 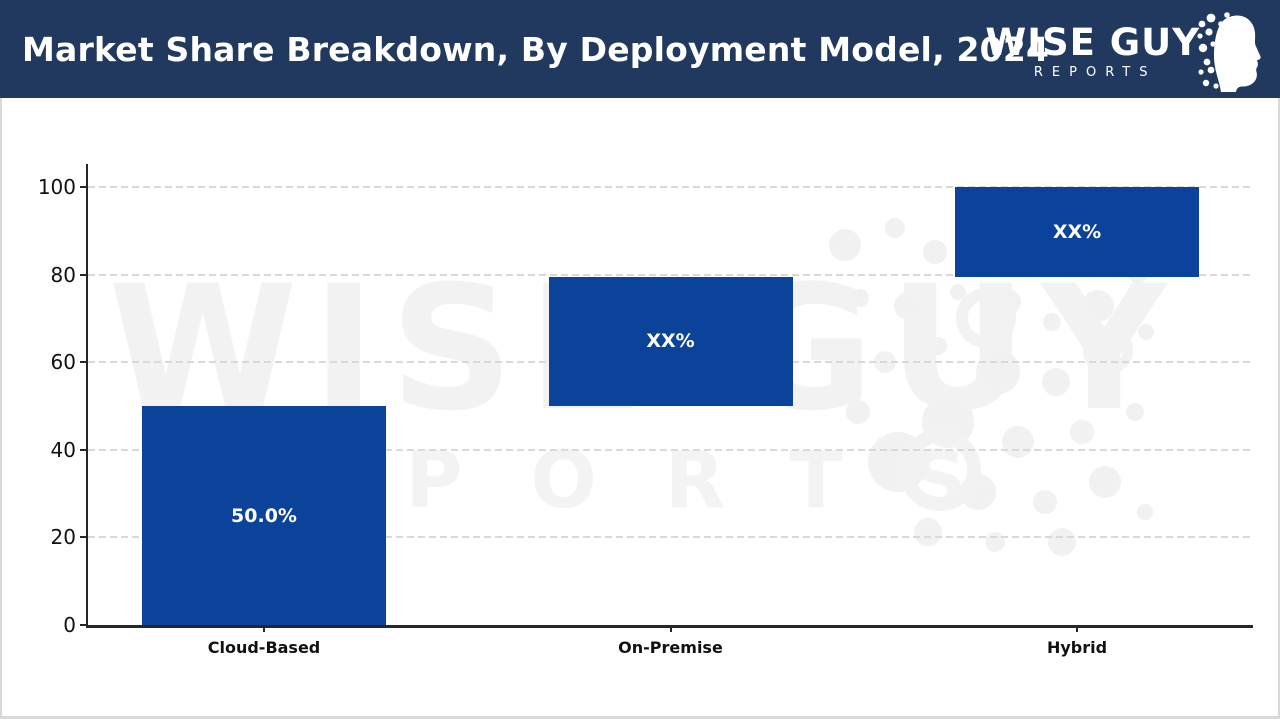 What do you see at coordinates (670, 647) in the screenshot?
I see `x-category-label: On-Premise` at bounding box center [670, 647].